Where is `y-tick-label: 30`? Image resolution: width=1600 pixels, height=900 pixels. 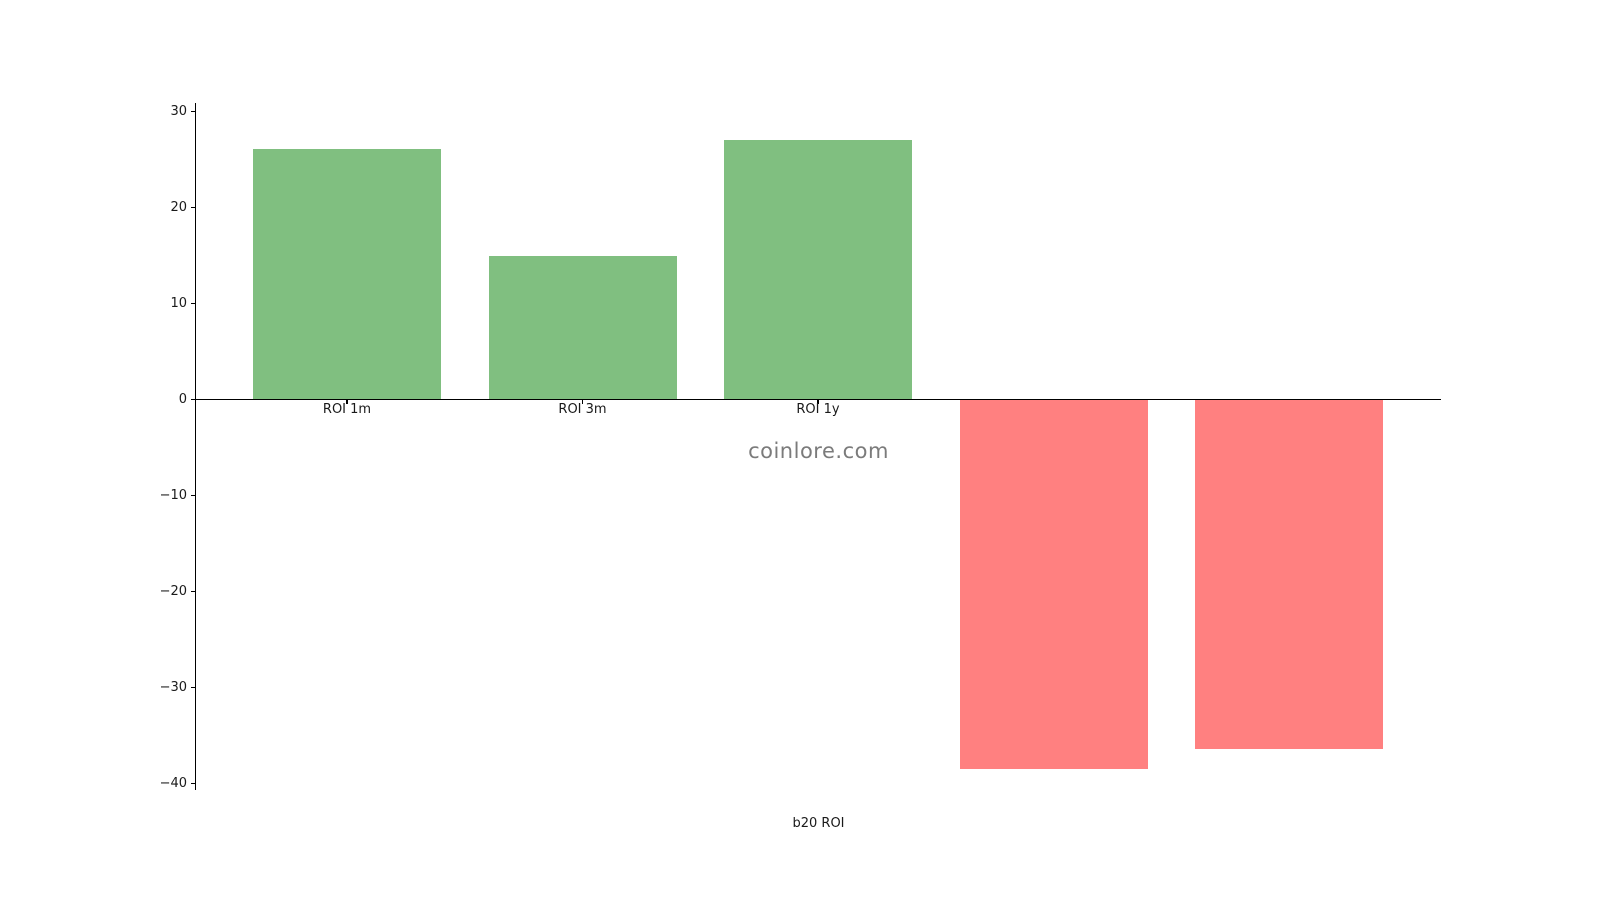 y-tick-label: 30 is located at coordinates (178, 111).